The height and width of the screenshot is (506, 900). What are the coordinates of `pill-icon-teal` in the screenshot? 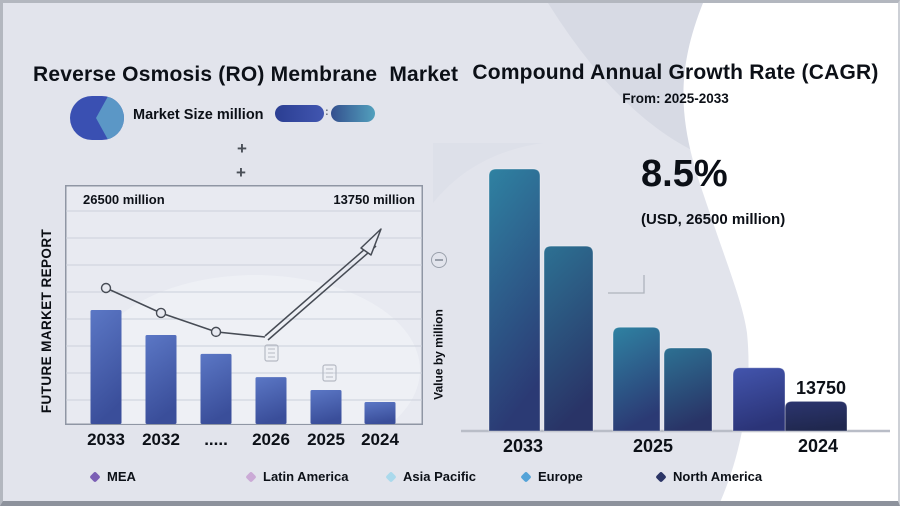 It's located at (353, 113).